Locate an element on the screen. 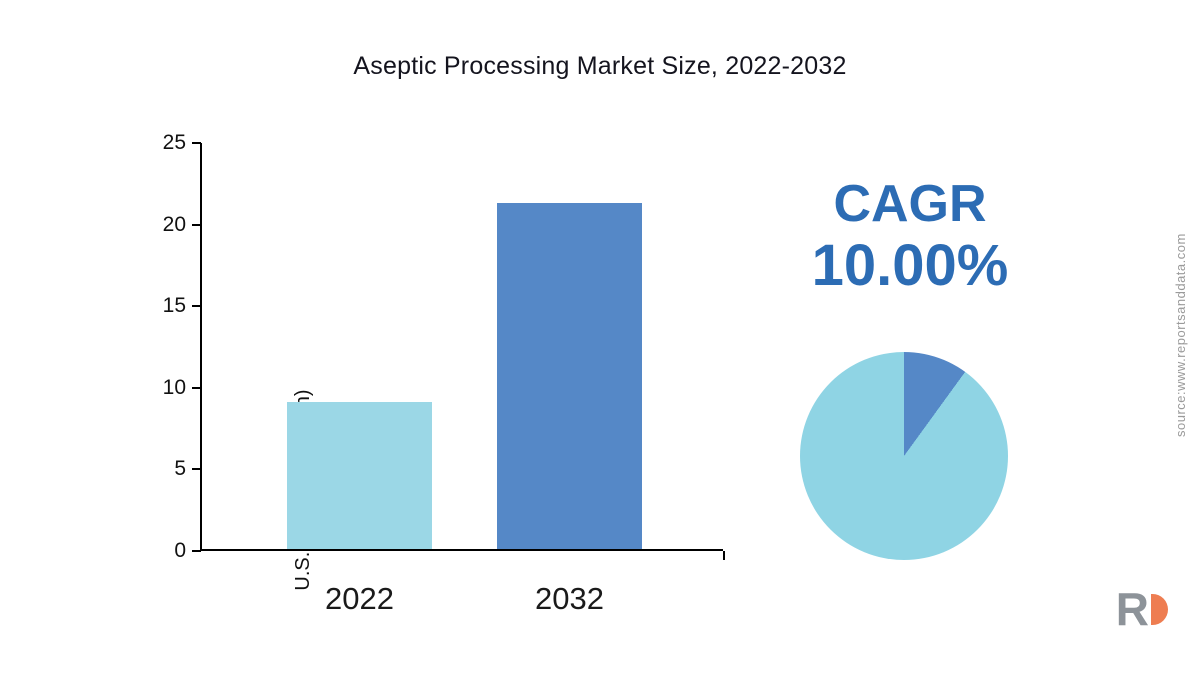 This screenshot has height=674, width=1200. cagr-label: CAGR is located at coordinates (910, 204).